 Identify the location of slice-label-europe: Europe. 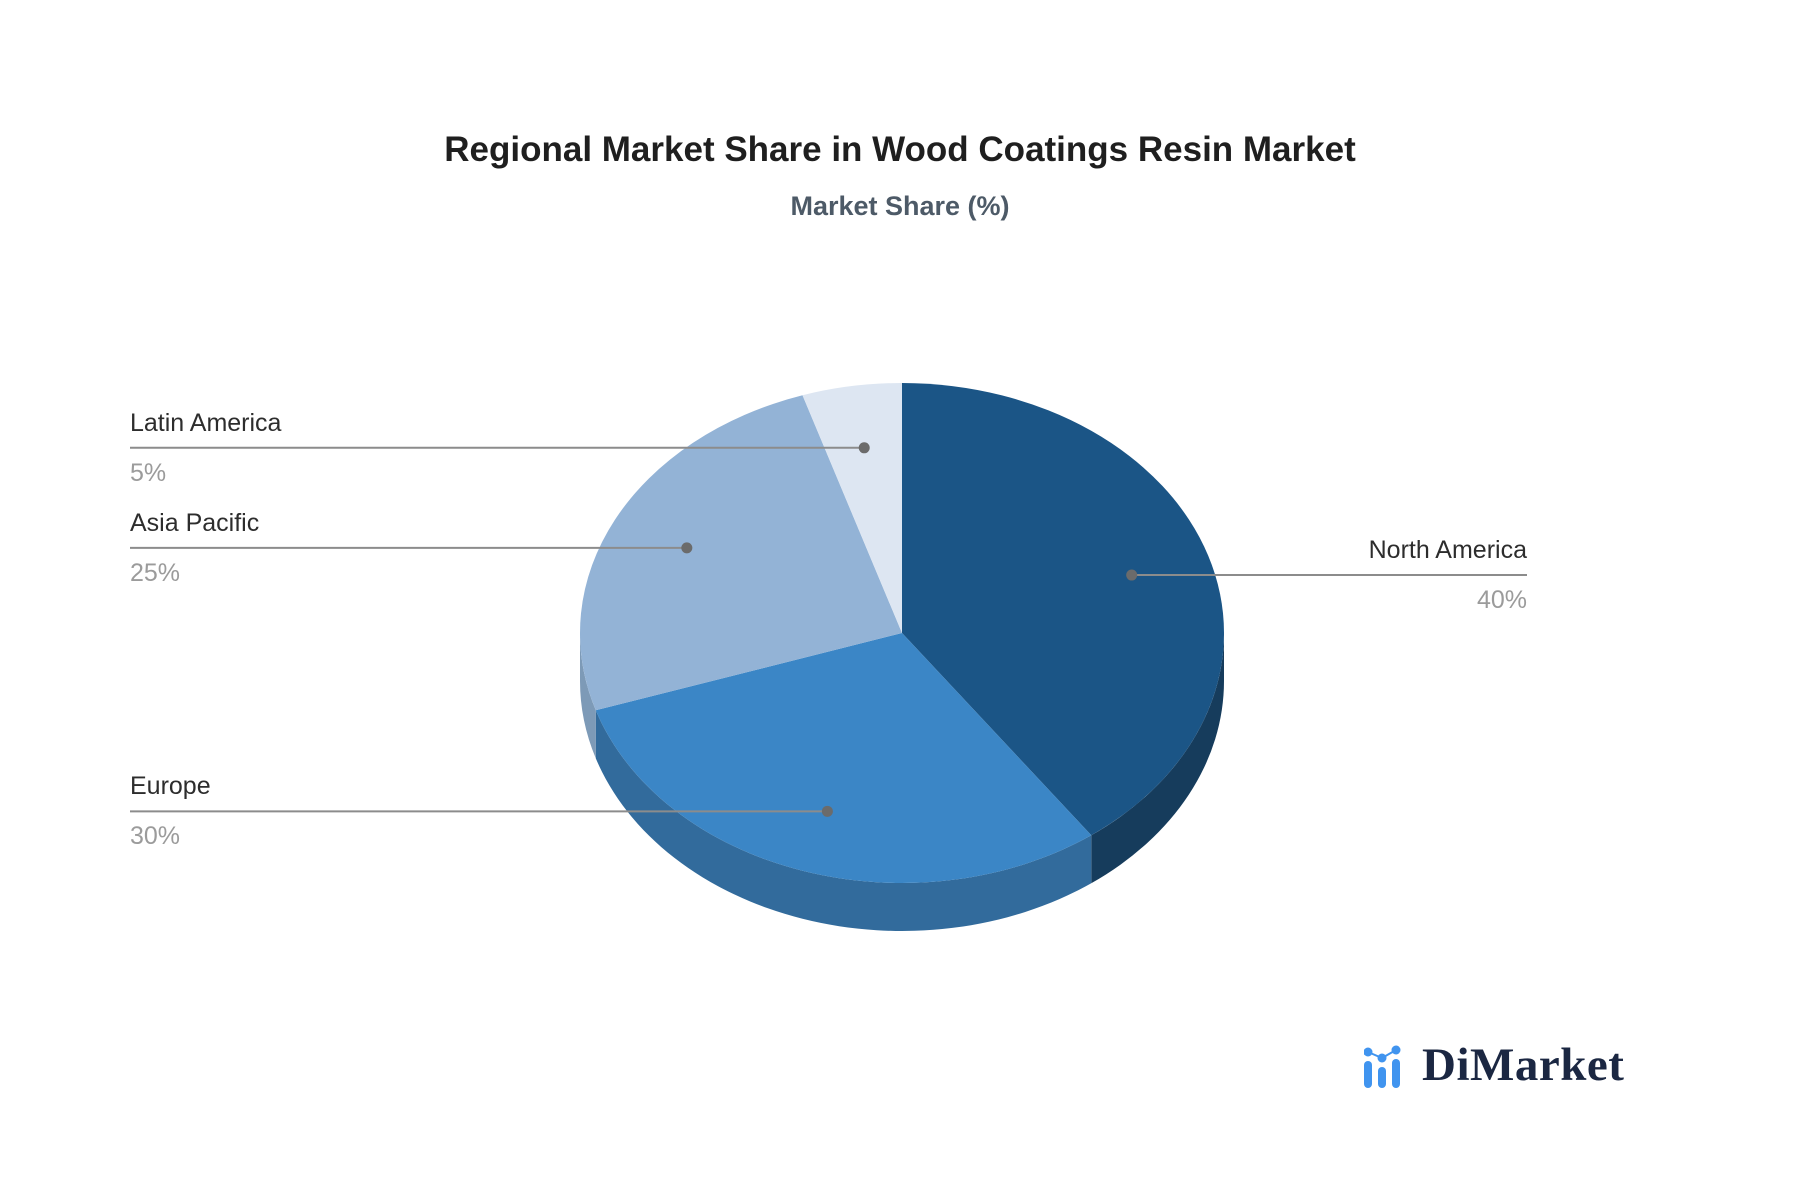
(170, 786).